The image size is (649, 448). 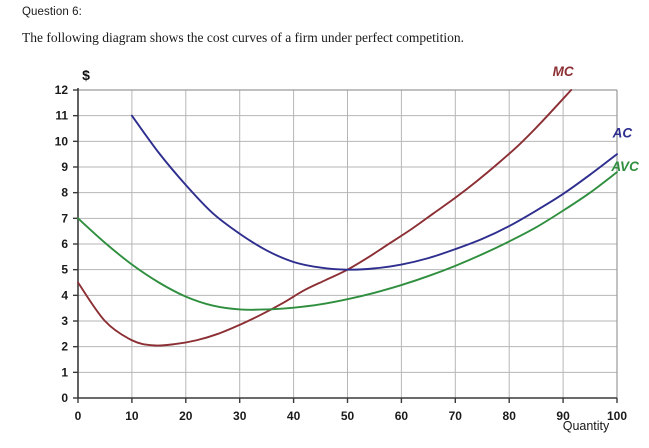 What do you see at coordinates (622, 132) in the screenshot?
I see `ac-label: AC` at bounding box center [622, 132].